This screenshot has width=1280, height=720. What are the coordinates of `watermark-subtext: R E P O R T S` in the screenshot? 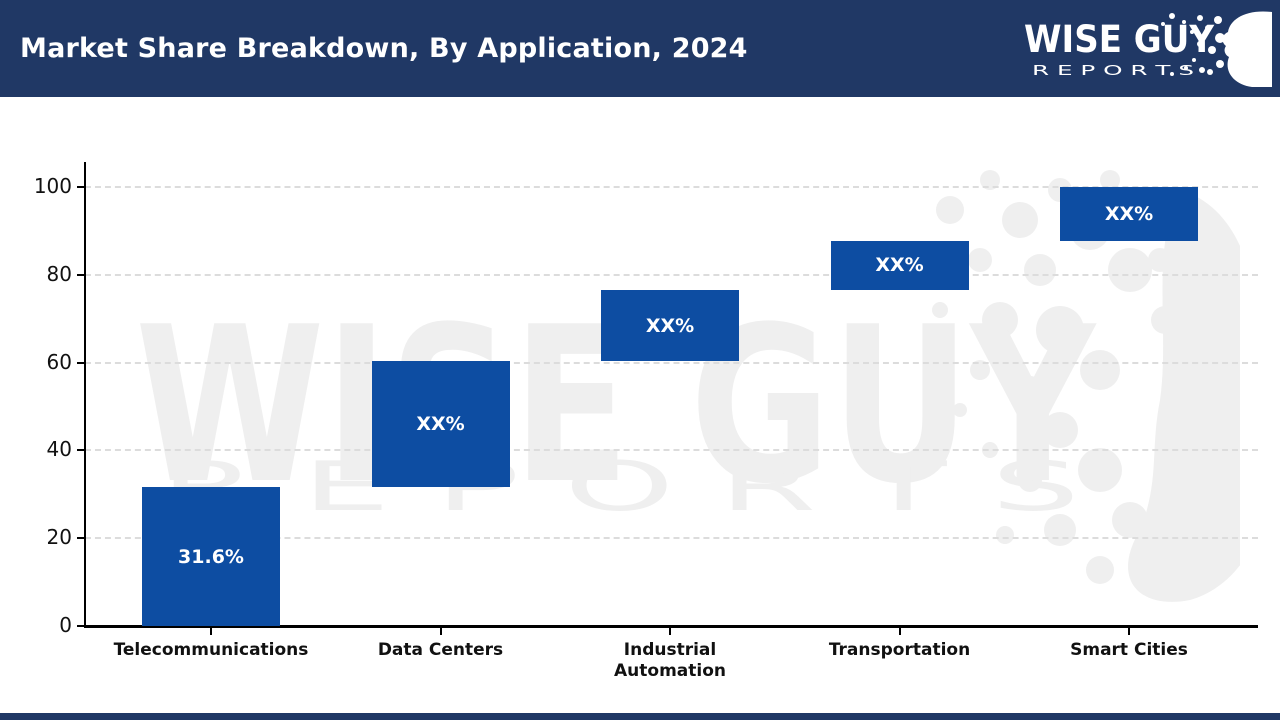 It's located at (620, 487).